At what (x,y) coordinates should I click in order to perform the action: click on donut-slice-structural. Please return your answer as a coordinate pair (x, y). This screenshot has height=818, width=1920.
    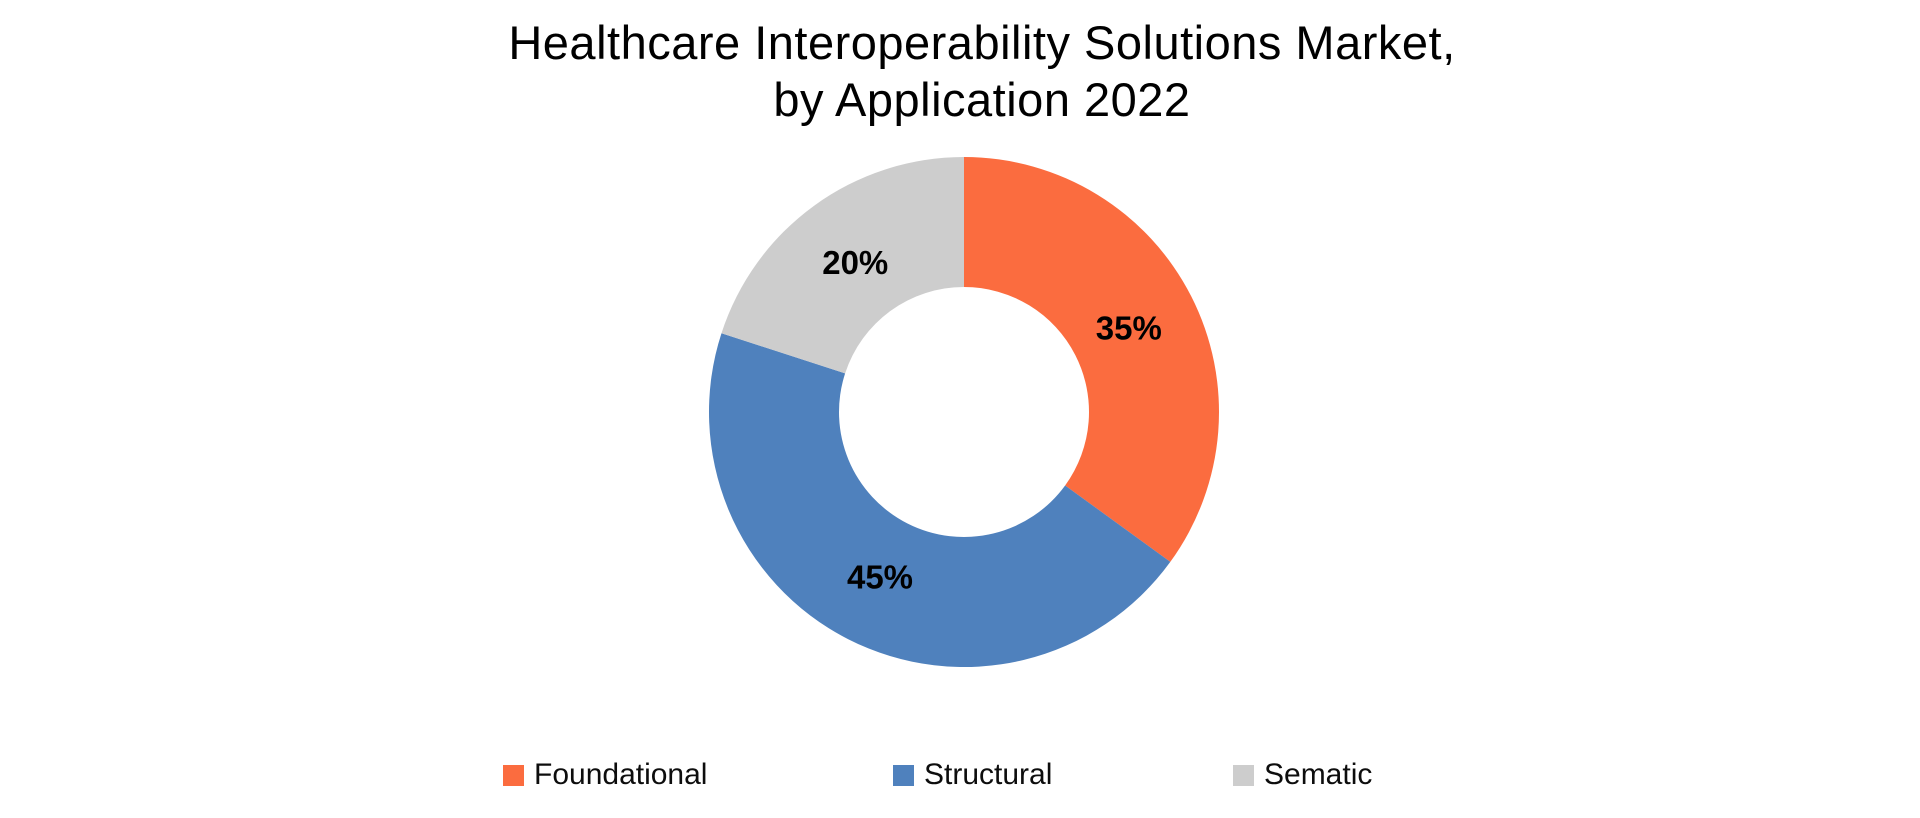
    Looking at the image, I should click on (939, 500).